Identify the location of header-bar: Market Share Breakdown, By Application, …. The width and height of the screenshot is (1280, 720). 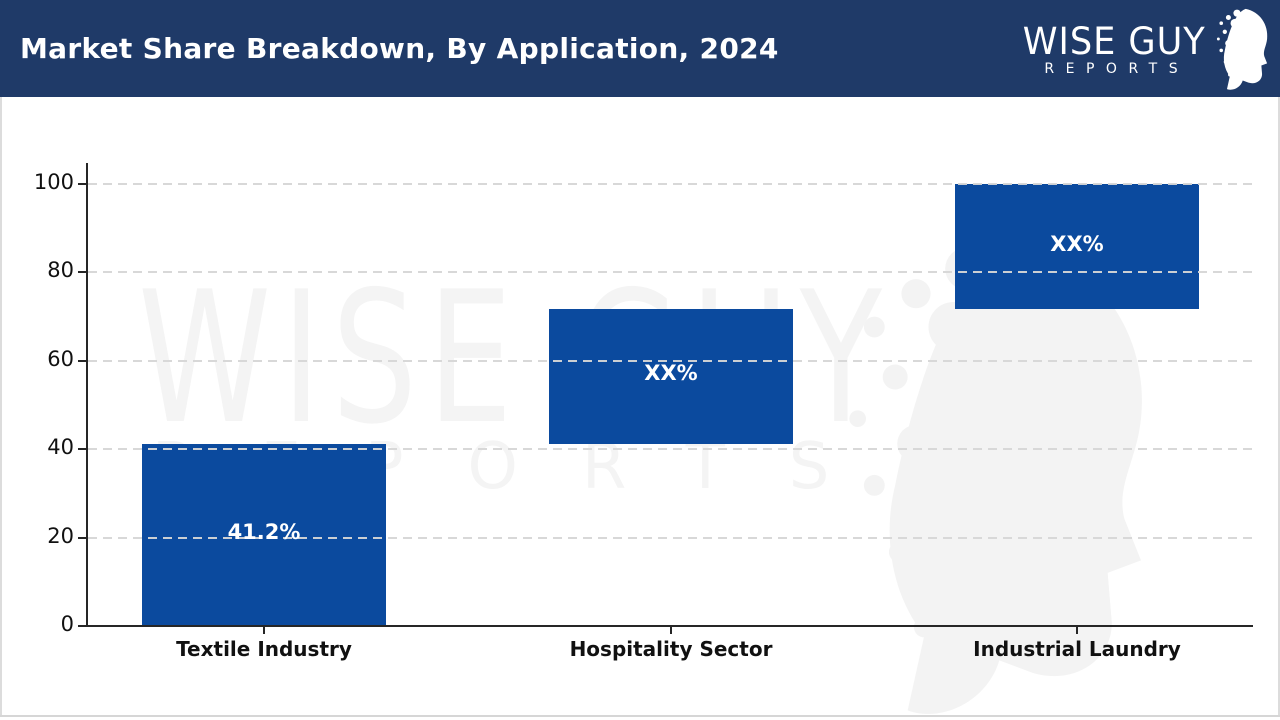
(640, 48).